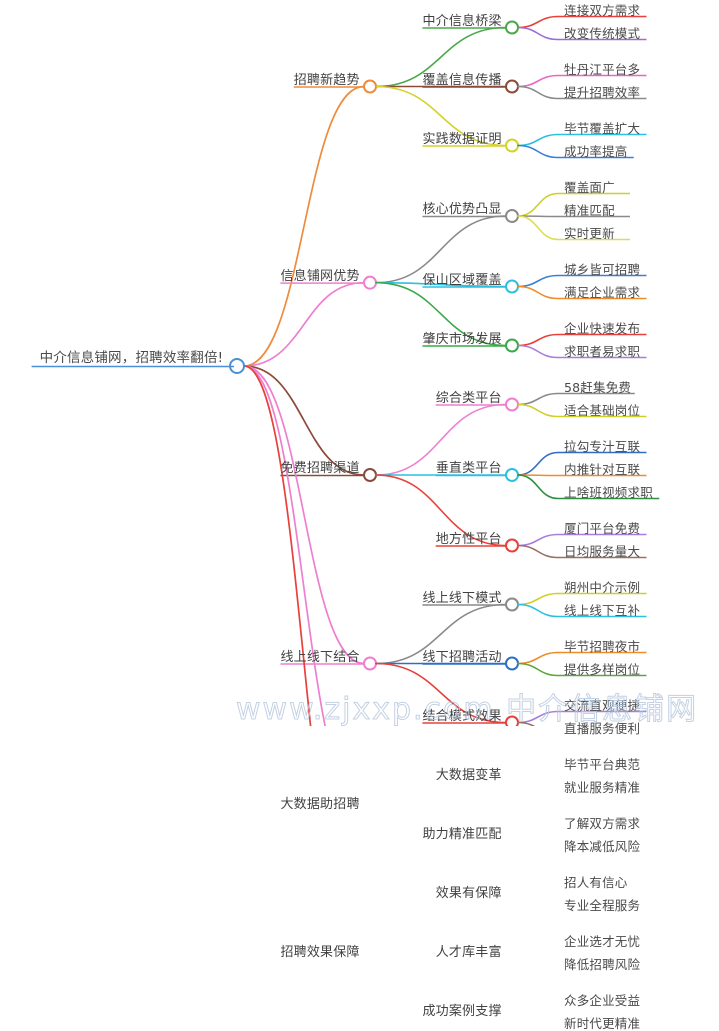 Image resolution: width=719 pixels, height=1031 pixels. I want to click on subnode-label-助力精准匹配: 助力精准匹配, so click(462, 834).